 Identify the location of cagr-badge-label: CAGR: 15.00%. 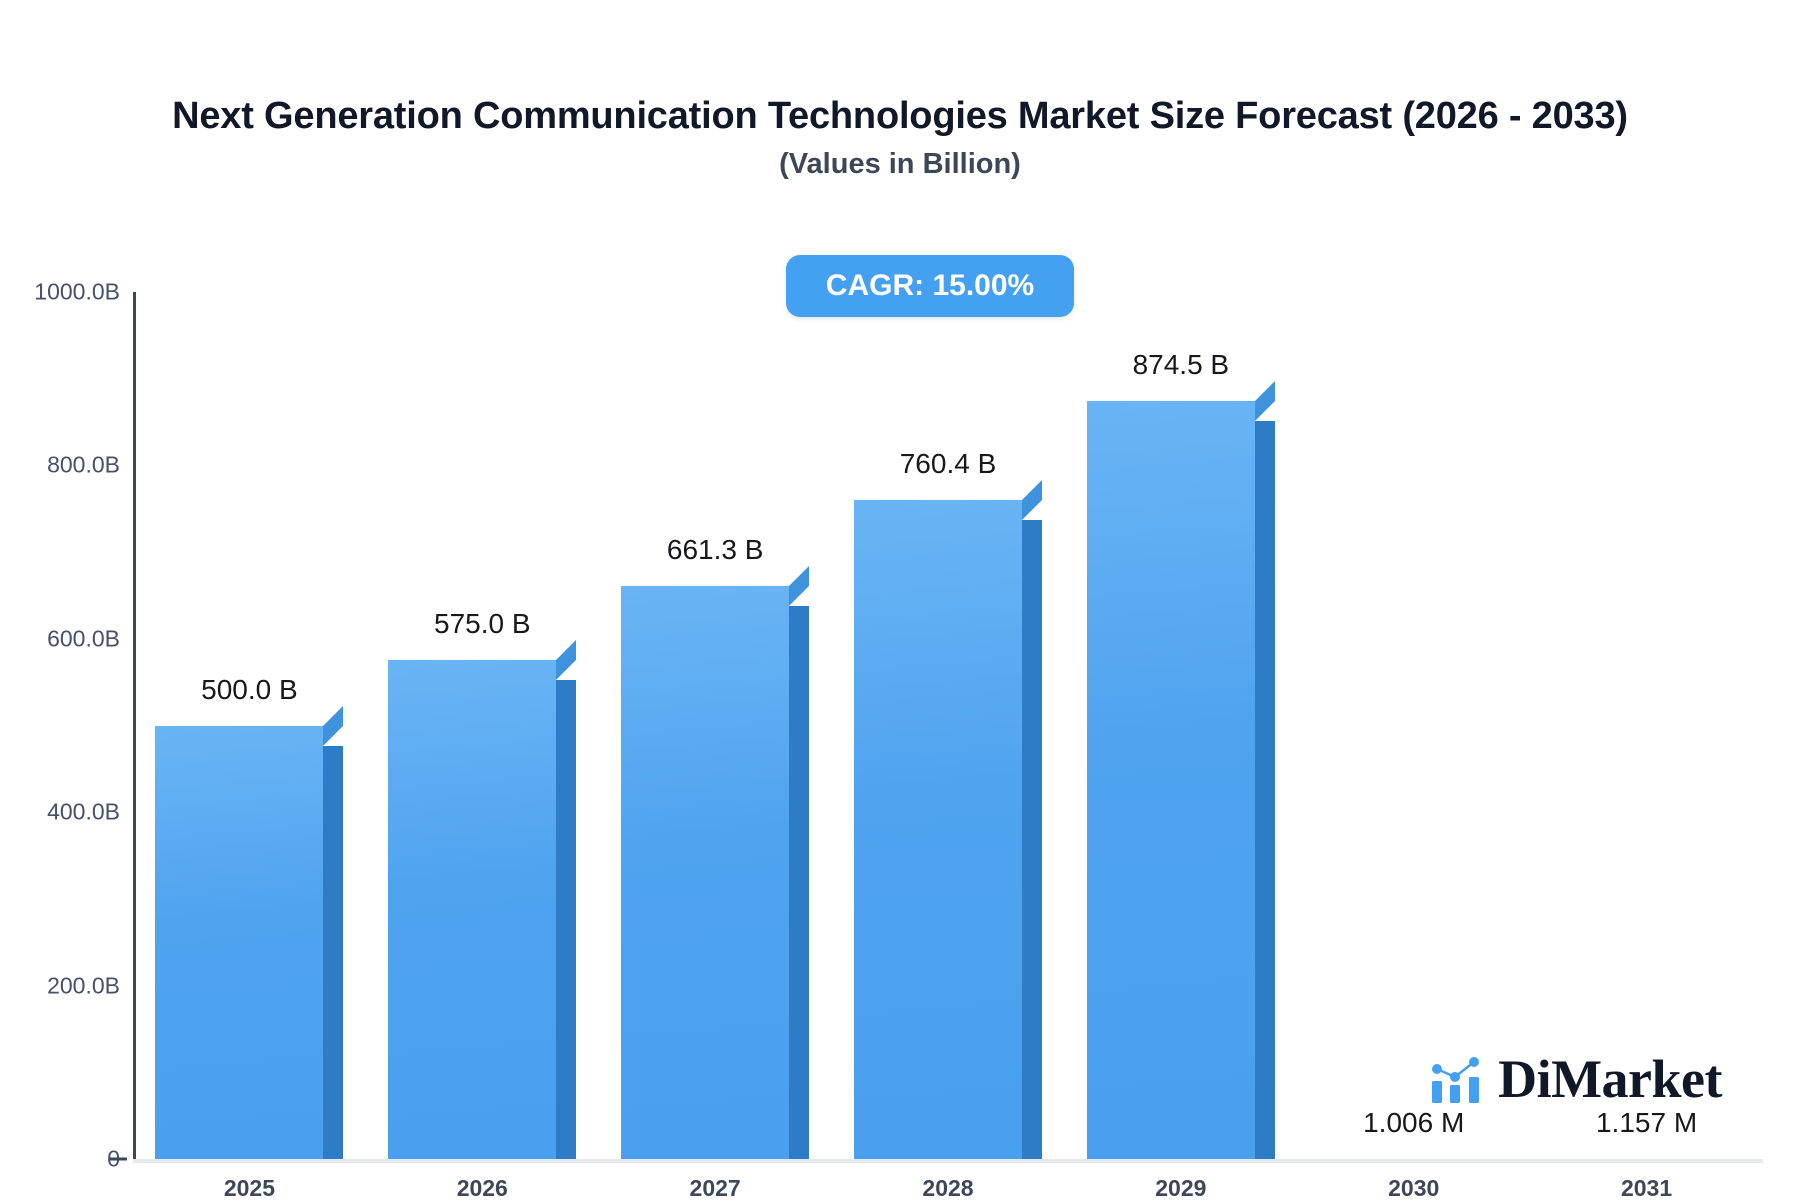
(930, 285).